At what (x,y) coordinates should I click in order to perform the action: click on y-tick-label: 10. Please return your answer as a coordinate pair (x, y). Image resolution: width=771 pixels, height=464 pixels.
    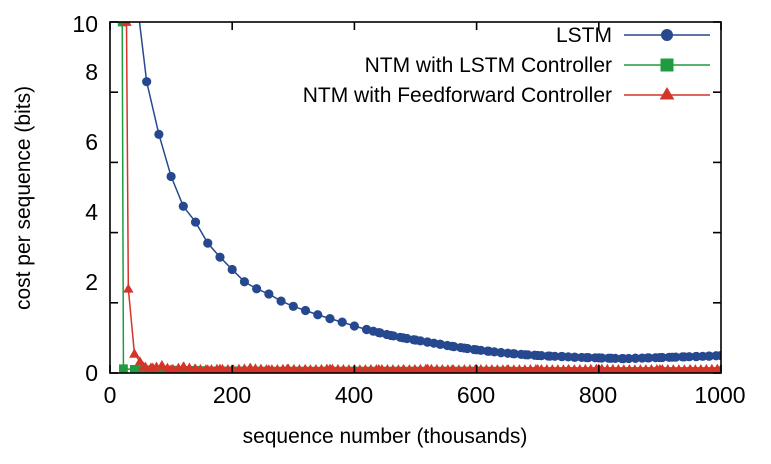
    Looking at the image, I should click on (85, 24).